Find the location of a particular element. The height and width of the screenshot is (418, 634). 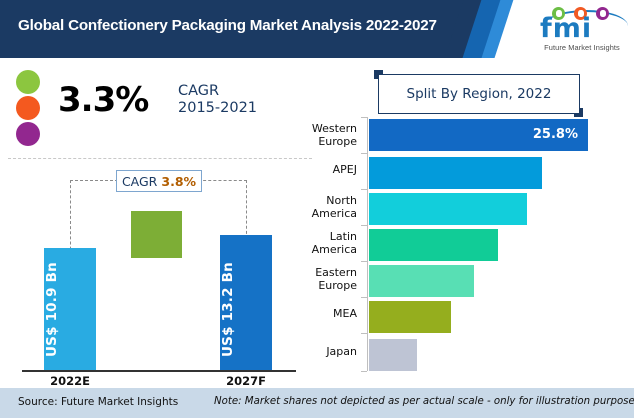

logo-dots-icon is located at coordinates (587, 14).